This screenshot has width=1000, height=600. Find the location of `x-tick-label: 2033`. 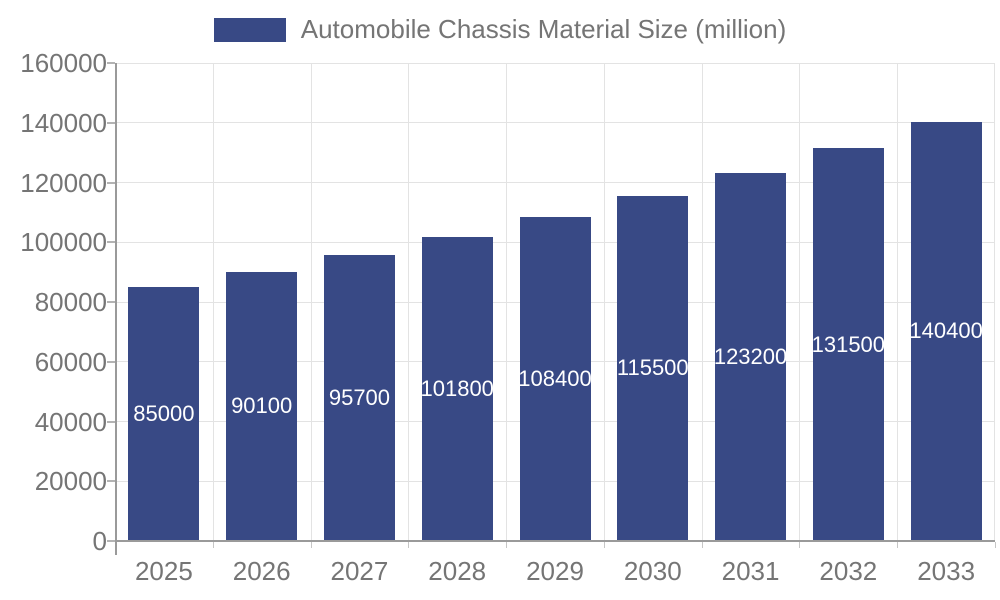

x-tick-label: 2033 is located at coordinates (946, 571).